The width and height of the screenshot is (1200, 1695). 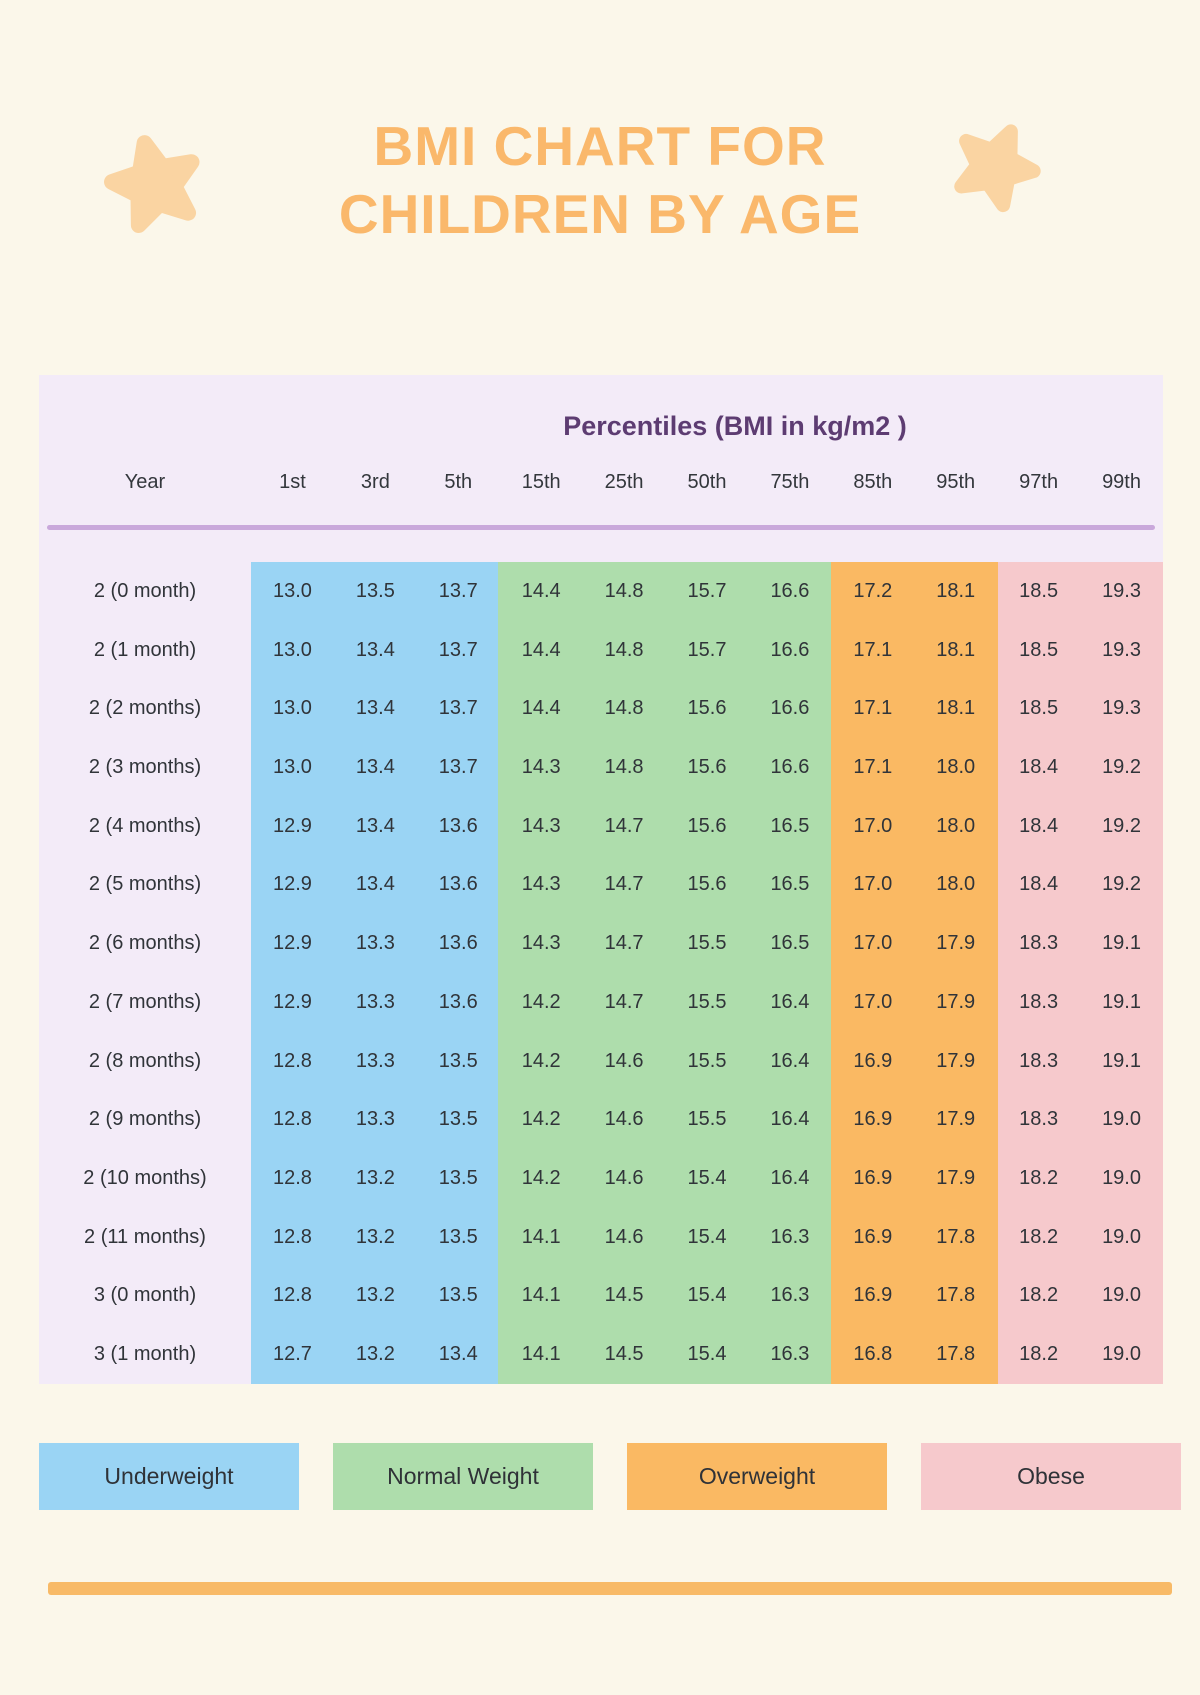 What do you see at coordinates (1121, 708) in the screenshot?
I see `bmi-value-cell: 19.3` at bounding box center [1121, 708].